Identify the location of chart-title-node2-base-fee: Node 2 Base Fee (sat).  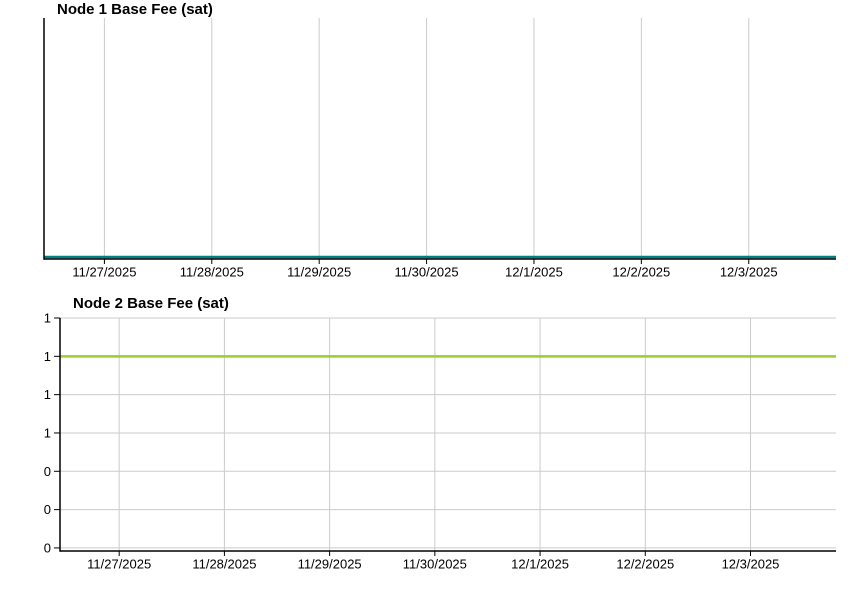
(151, 303).